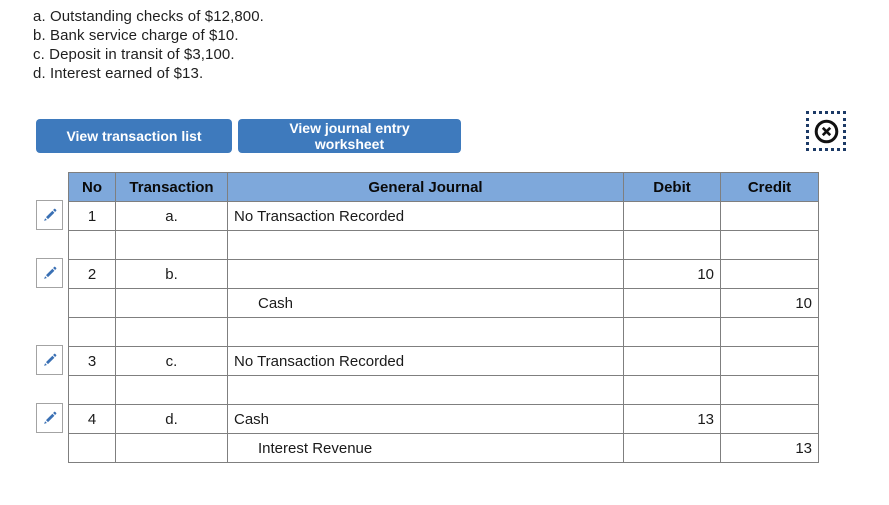  Describe the element at coordinates (425, 448) in the screenshot. I see `cell-account: Interest Revenue` at that location.